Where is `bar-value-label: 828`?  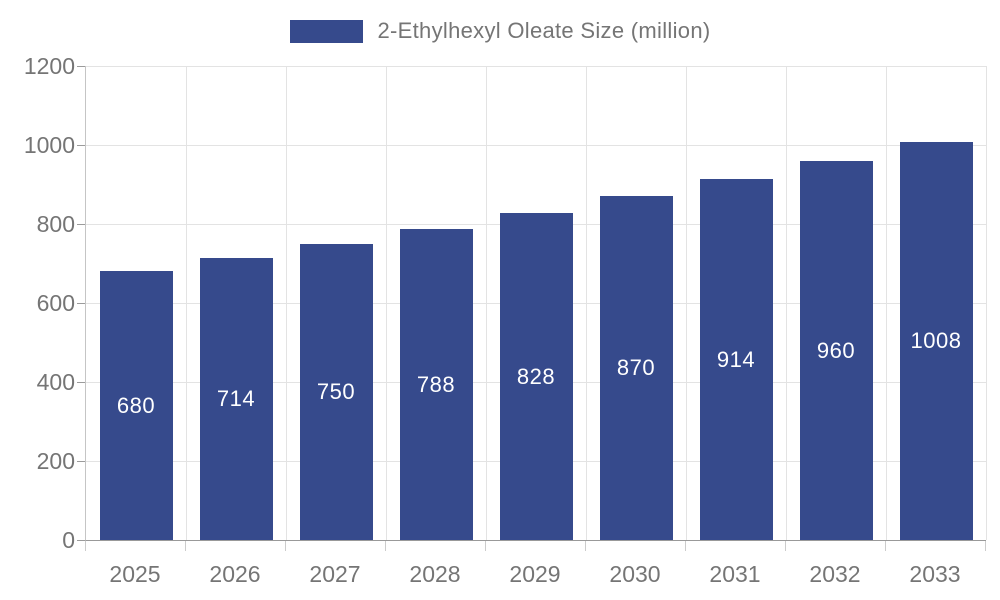 bar-value-label: 828 is located at coordinates (536, 376).